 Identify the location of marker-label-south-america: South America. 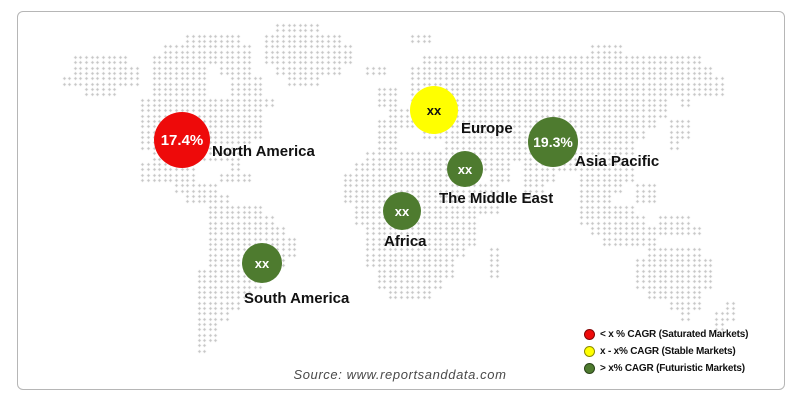
(297, 298).